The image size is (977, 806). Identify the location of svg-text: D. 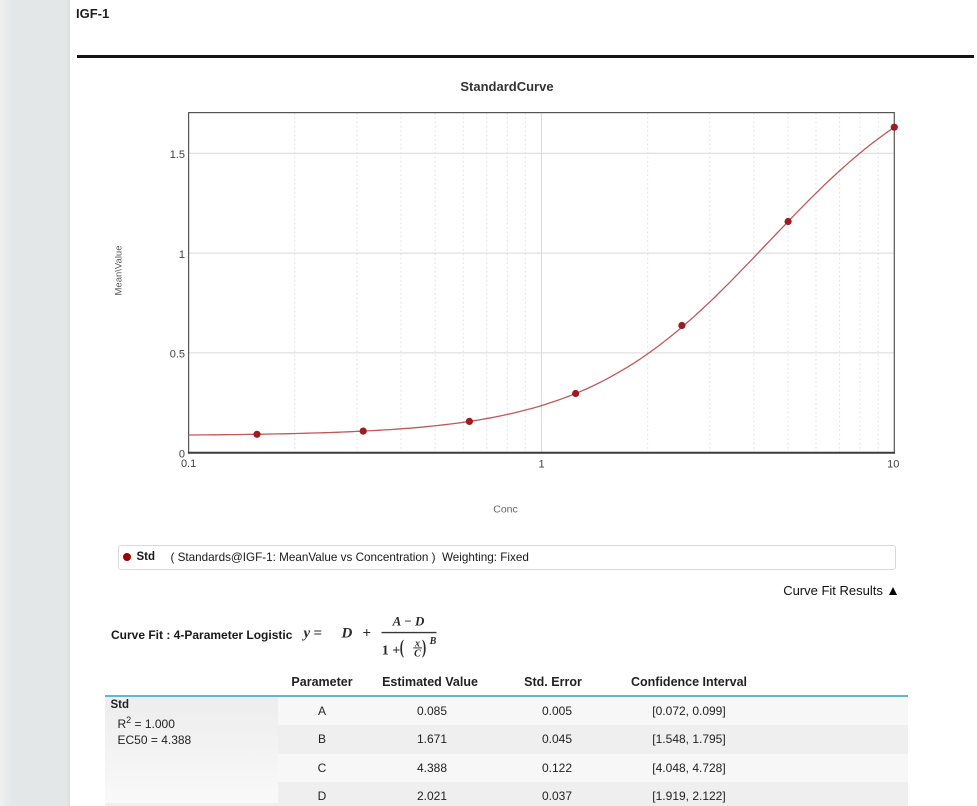
(347, 634).